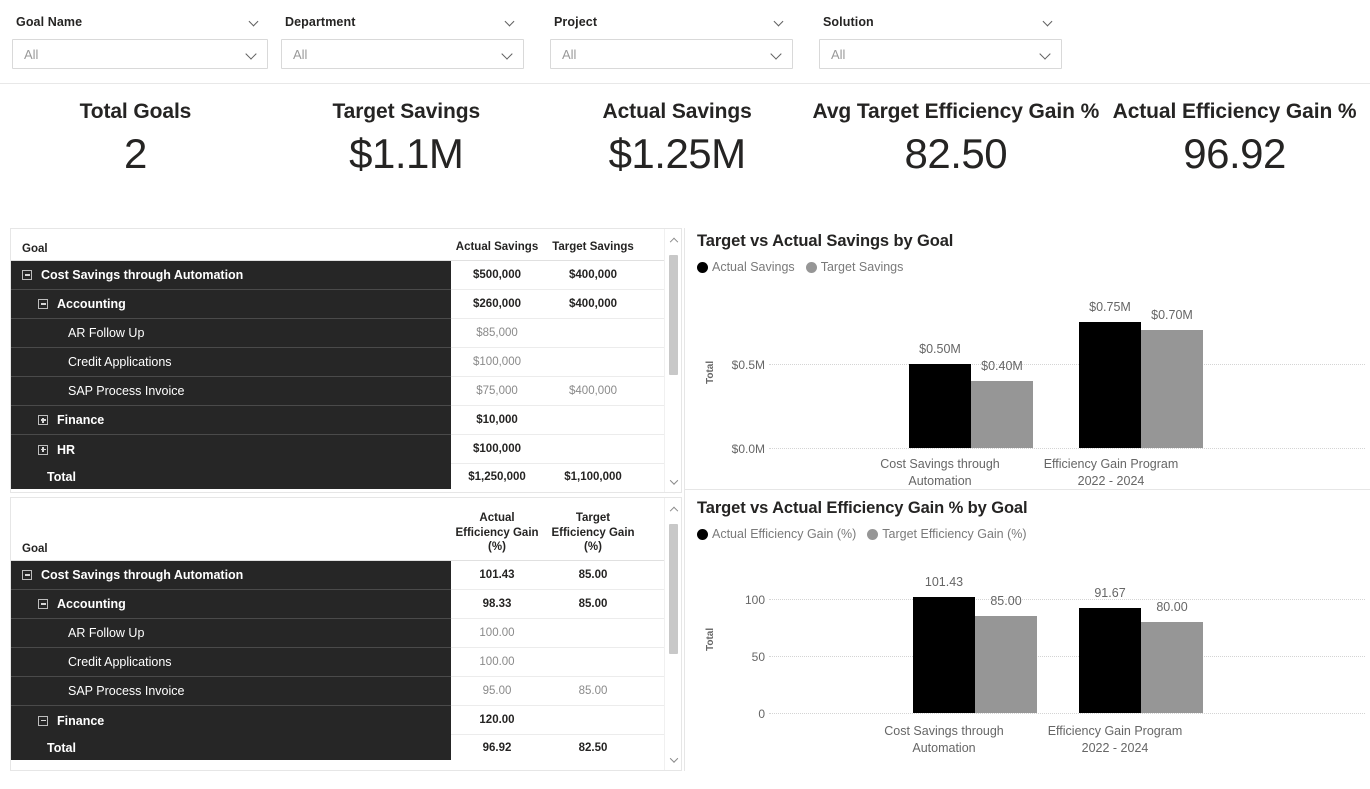 The height and width of the screenshot is (789, 1370). What do you see at coordinates (406, 130) in the screenshot?
I see `kpi-card-target-savings: Target Savings $1.1M` at bounding box center [406, 130].